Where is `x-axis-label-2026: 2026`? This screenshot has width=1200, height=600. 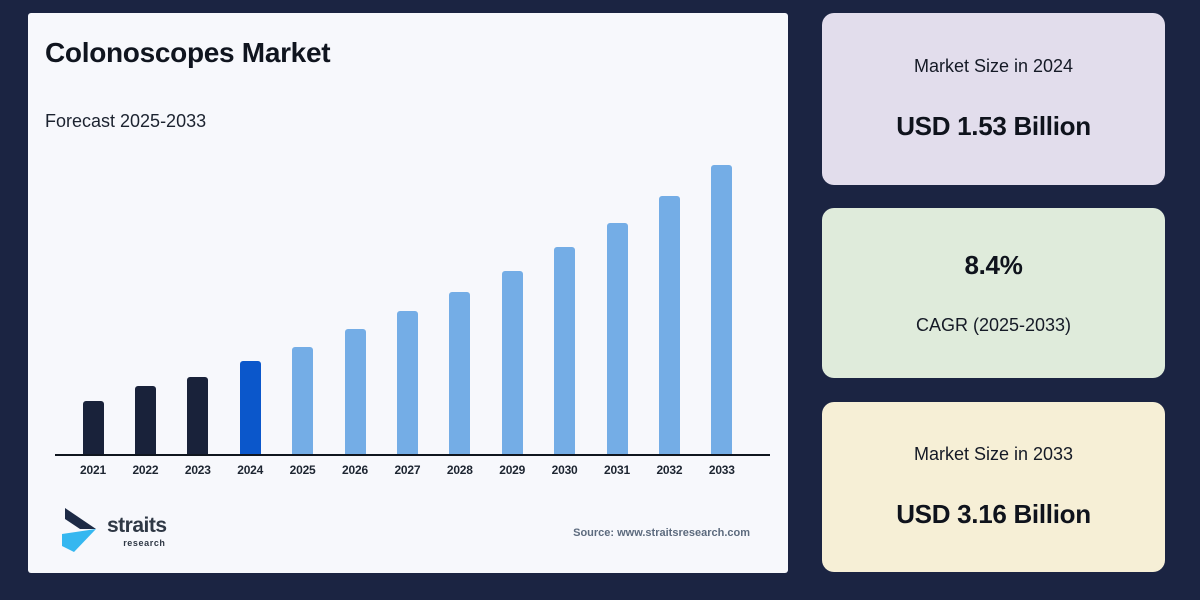
x-axis-label-2026: 2026 is located at coordinates (355, 470).